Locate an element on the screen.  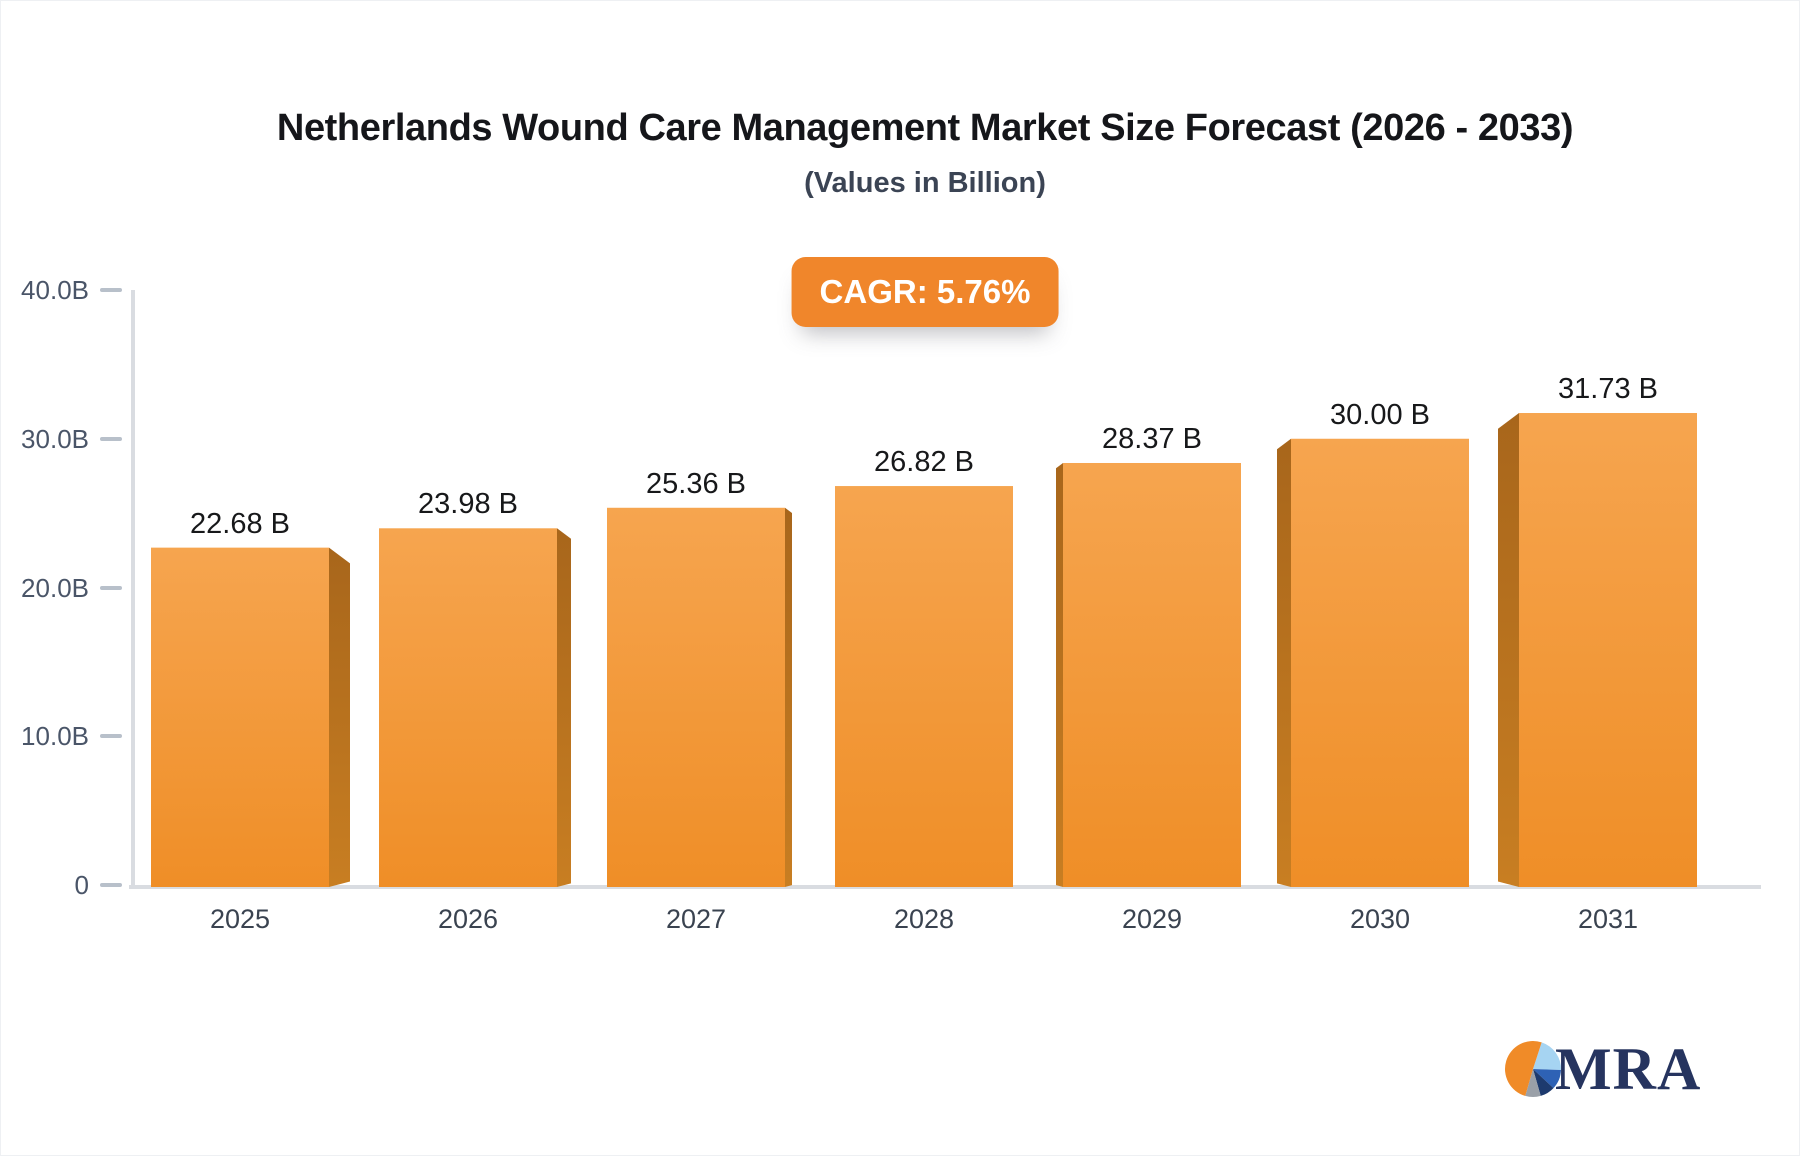
cagr-badge: CAGR: 5.76% is located at coordinates (925, 292).